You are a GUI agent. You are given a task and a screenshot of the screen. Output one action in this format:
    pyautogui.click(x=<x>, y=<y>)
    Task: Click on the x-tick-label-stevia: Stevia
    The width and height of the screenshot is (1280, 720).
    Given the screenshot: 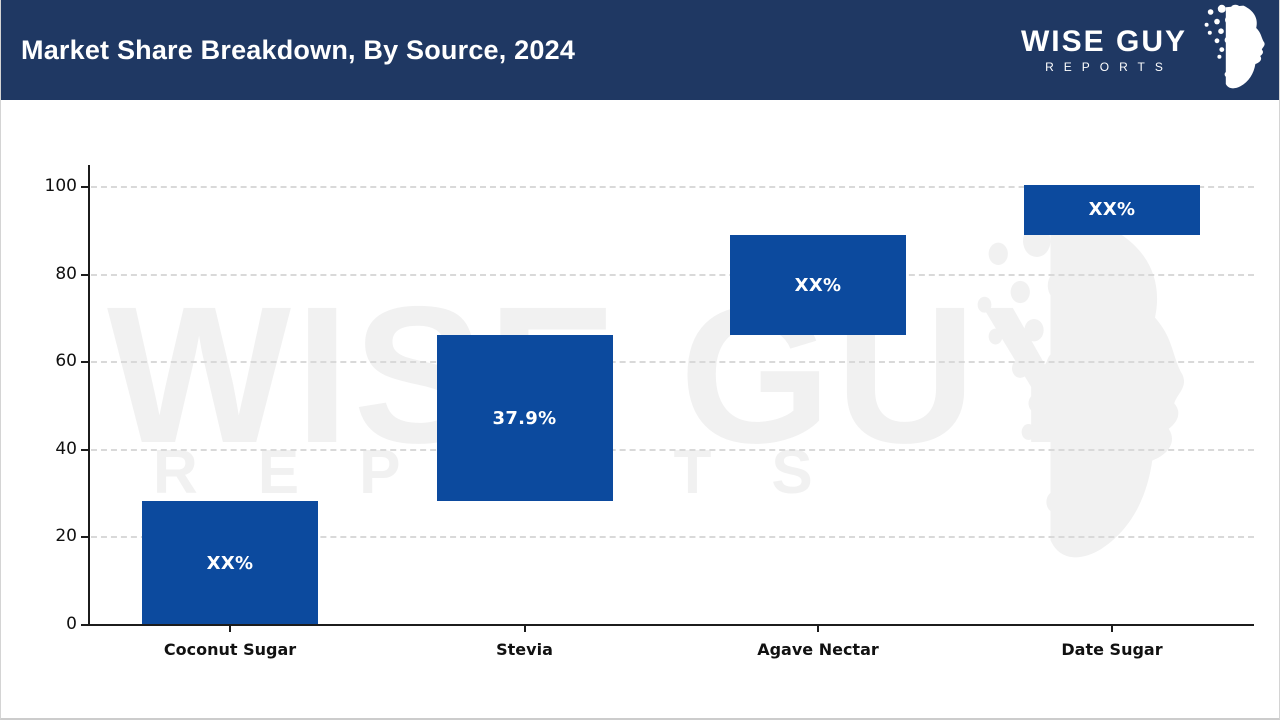 What is the action you would take?
    pyautogui.click(x=524, y=649)
    